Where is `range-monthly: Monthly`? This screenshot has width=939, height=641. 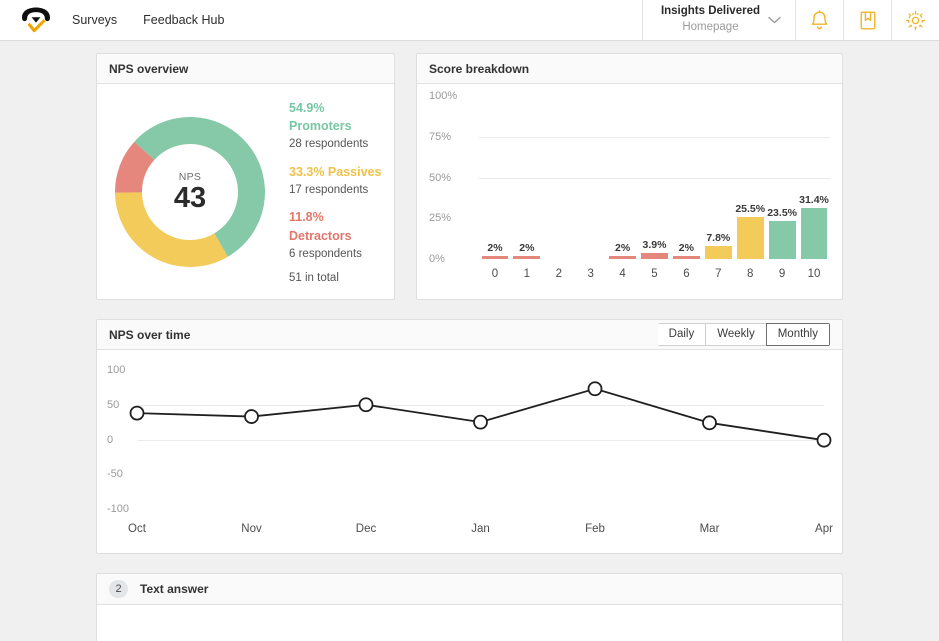 range-monthly: Monthly is located at coordinates (797, 334).